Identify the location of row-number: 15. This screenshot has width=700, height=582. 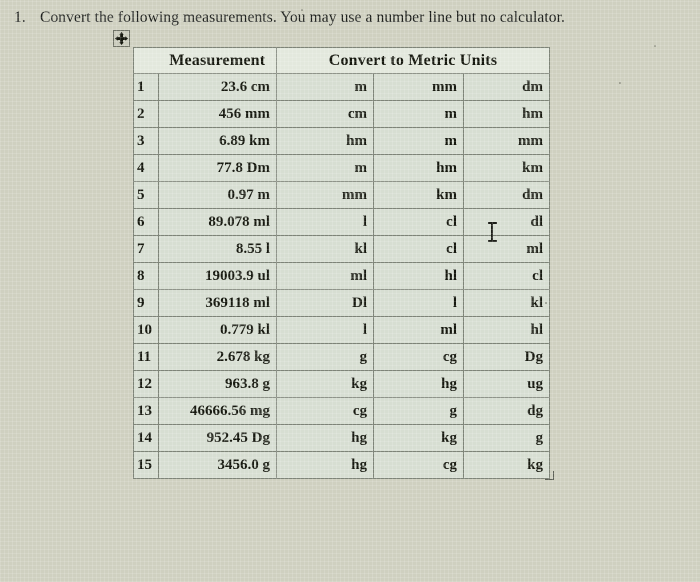
(146, 465).